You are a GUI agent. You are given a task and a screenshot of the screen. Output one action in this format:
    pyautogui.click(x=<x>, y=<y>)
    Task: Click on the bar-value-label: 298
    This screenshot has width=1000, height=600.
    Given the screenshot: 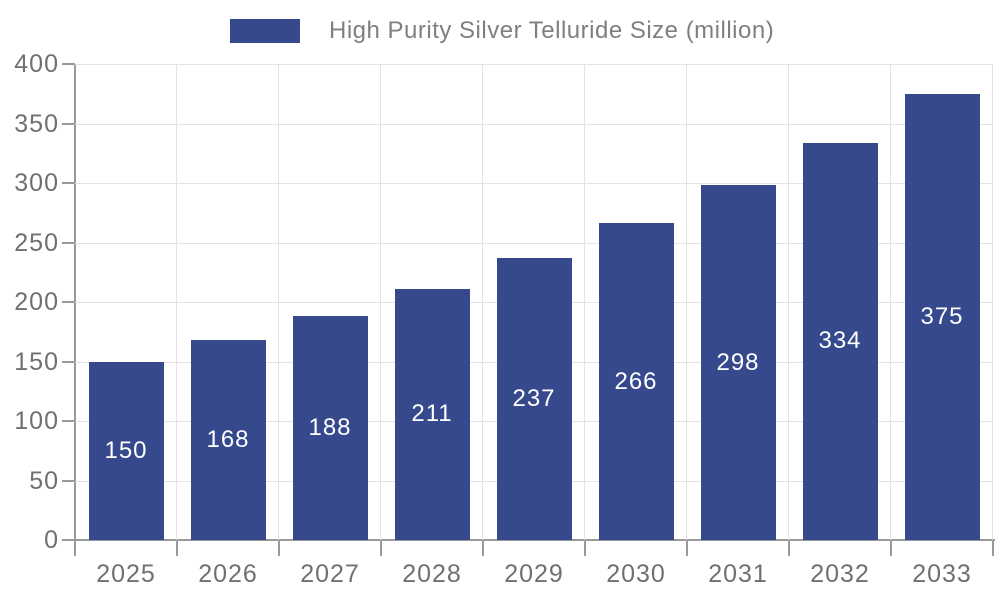 What is the action you would take?
    pyautogui.click(x=738, y=362)
    